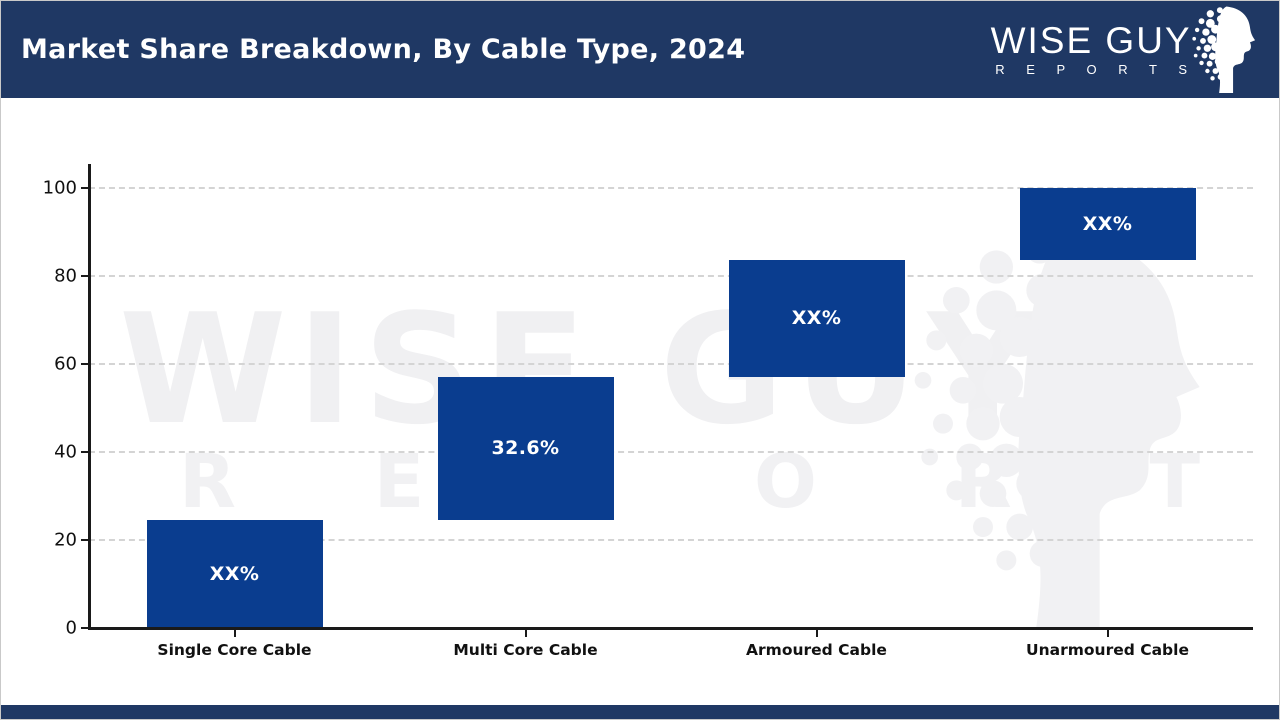 The height and width of the screenshot is (720, 1280). Describe the element at coordinates (65, 452) in the screenshot. I see `y-axis-tick-label: 40` at that location.